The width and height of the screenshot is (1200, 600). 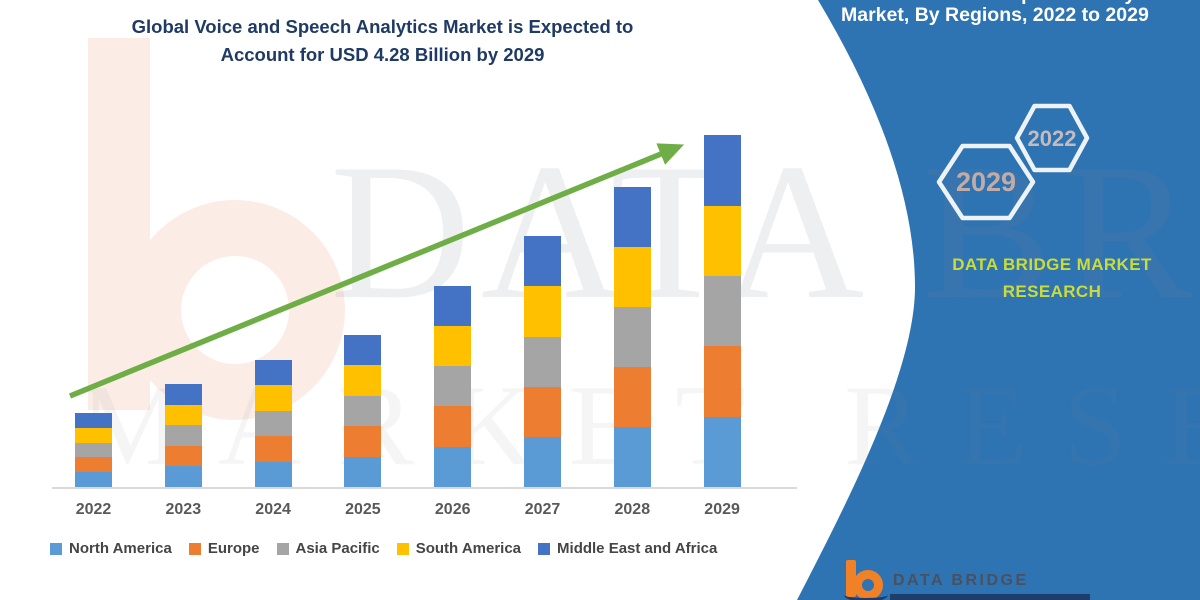 I want to click on footer-logo-b-icon, so click(x=851, y=578).